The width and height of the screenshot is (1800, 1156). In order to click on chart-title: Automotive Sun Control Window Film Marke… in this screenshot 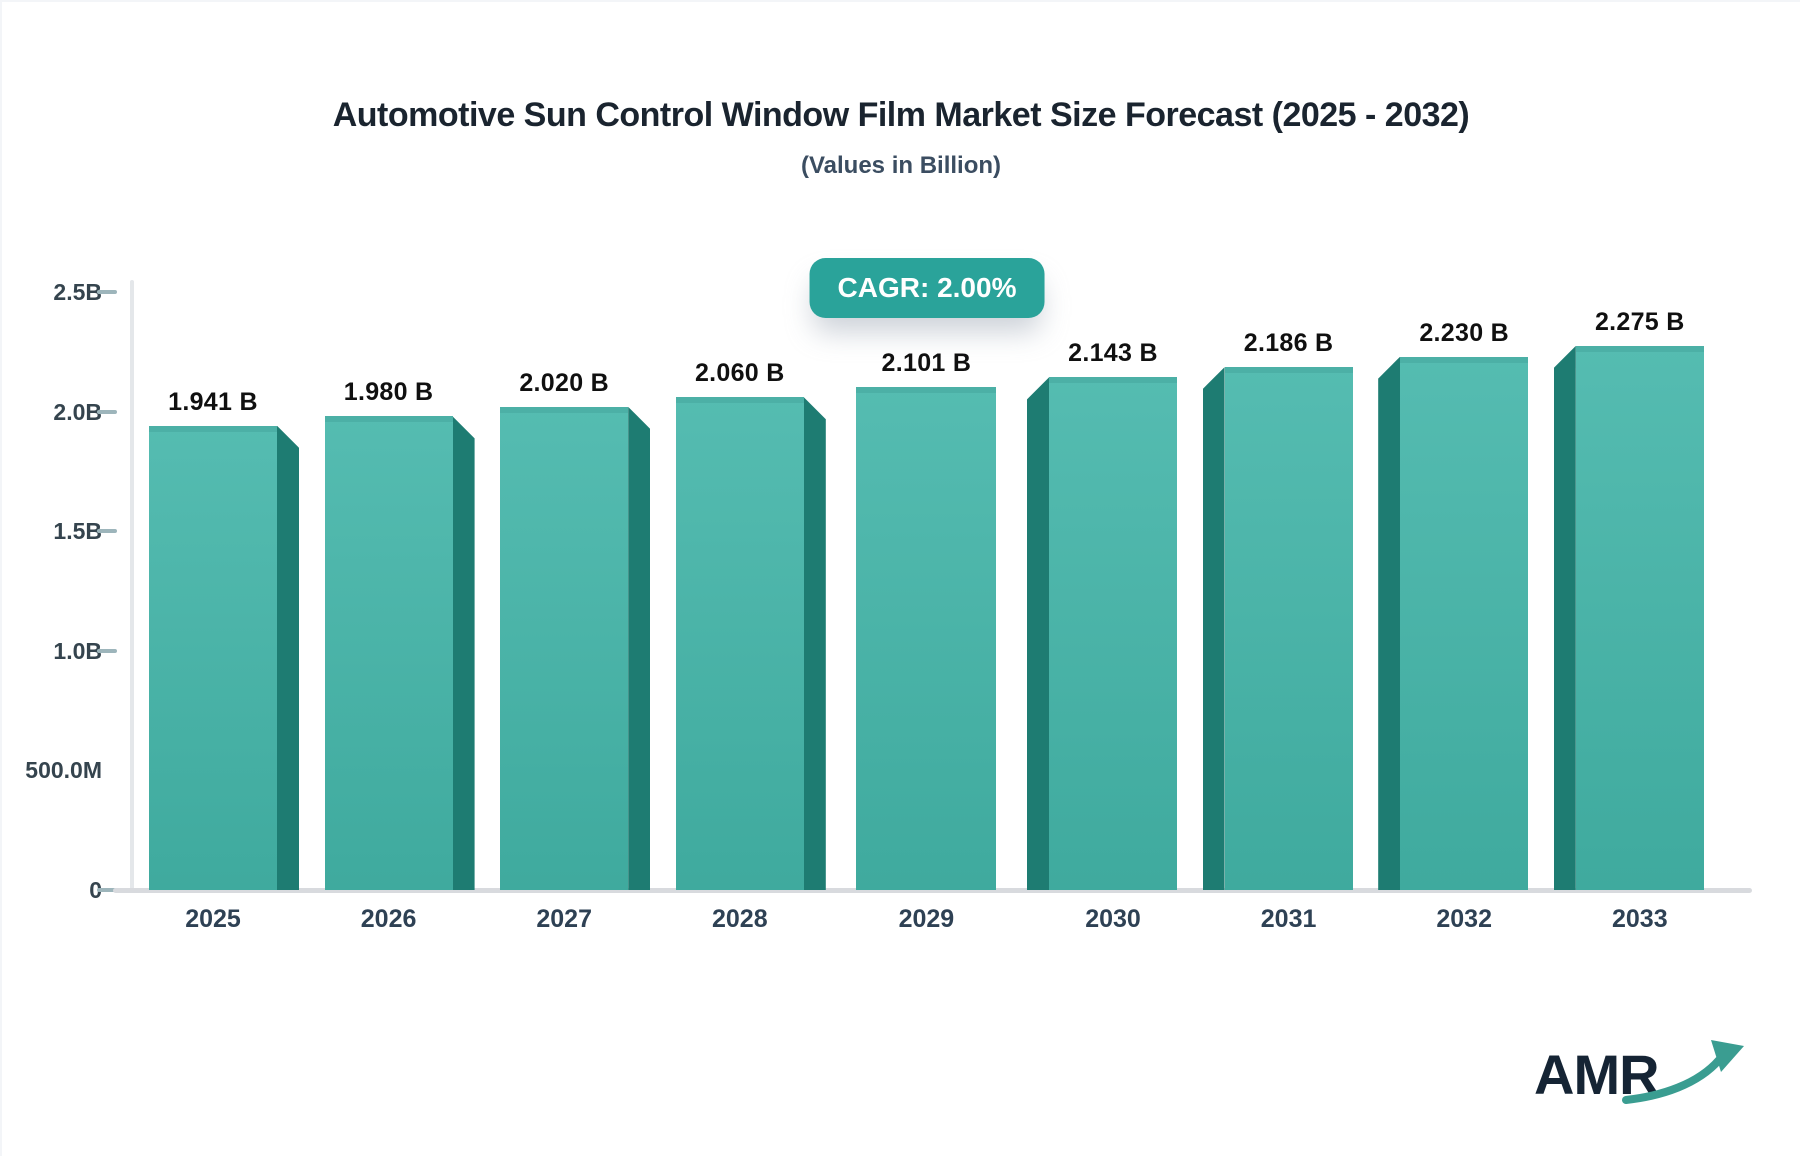, I will do `click(901, 115)`.